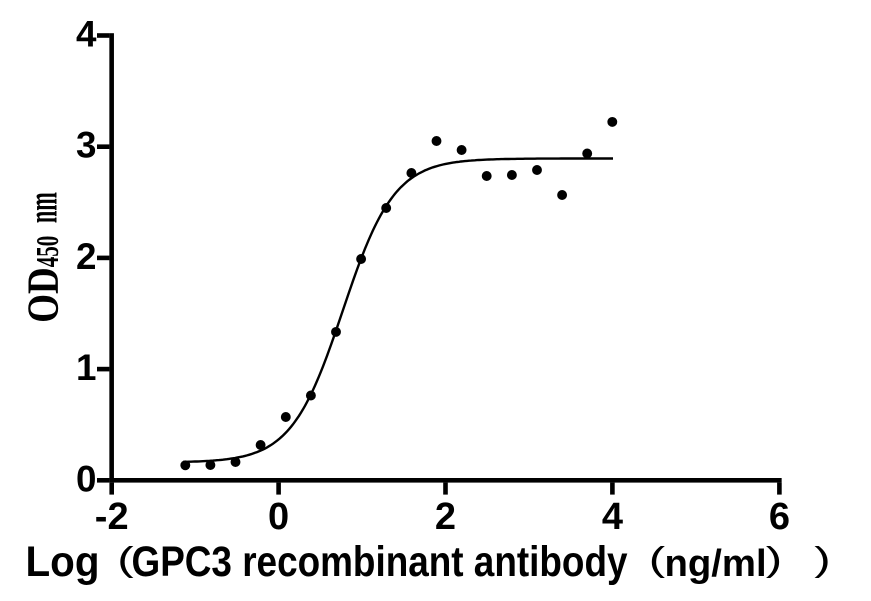 This screenshot has width=871, height=601. Describe the element at coordinates (112, 517) in the screenshot. I see `svg-text: -2` at that location.